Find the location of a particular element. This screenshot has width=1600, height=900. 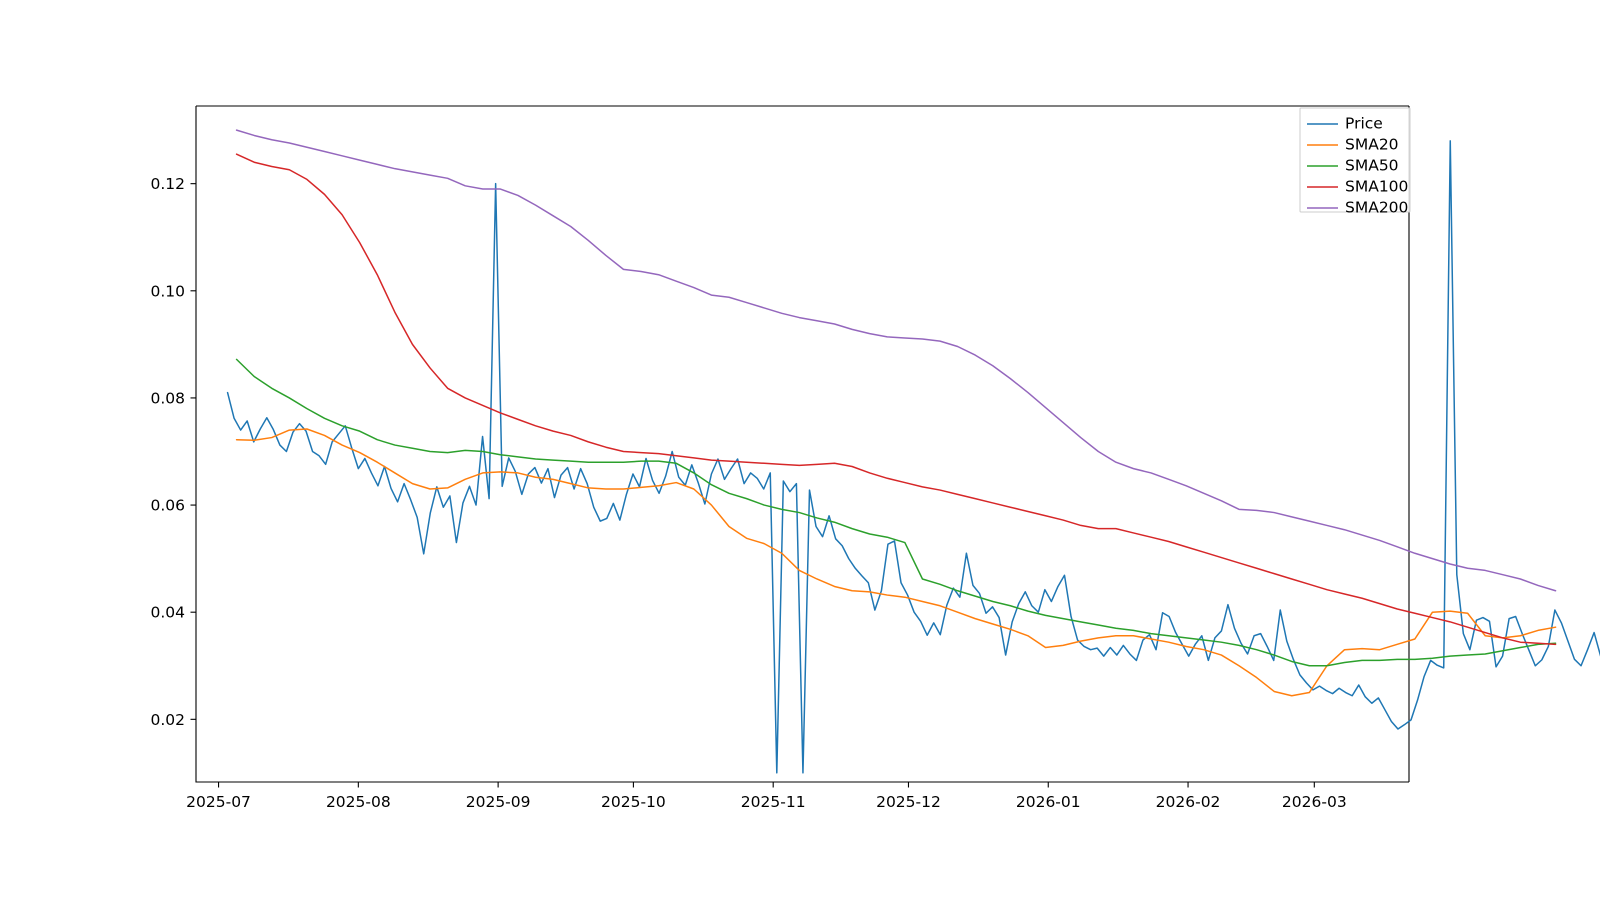

legend-label-sma200: SMA200 is located at coordinates (1376, 208).